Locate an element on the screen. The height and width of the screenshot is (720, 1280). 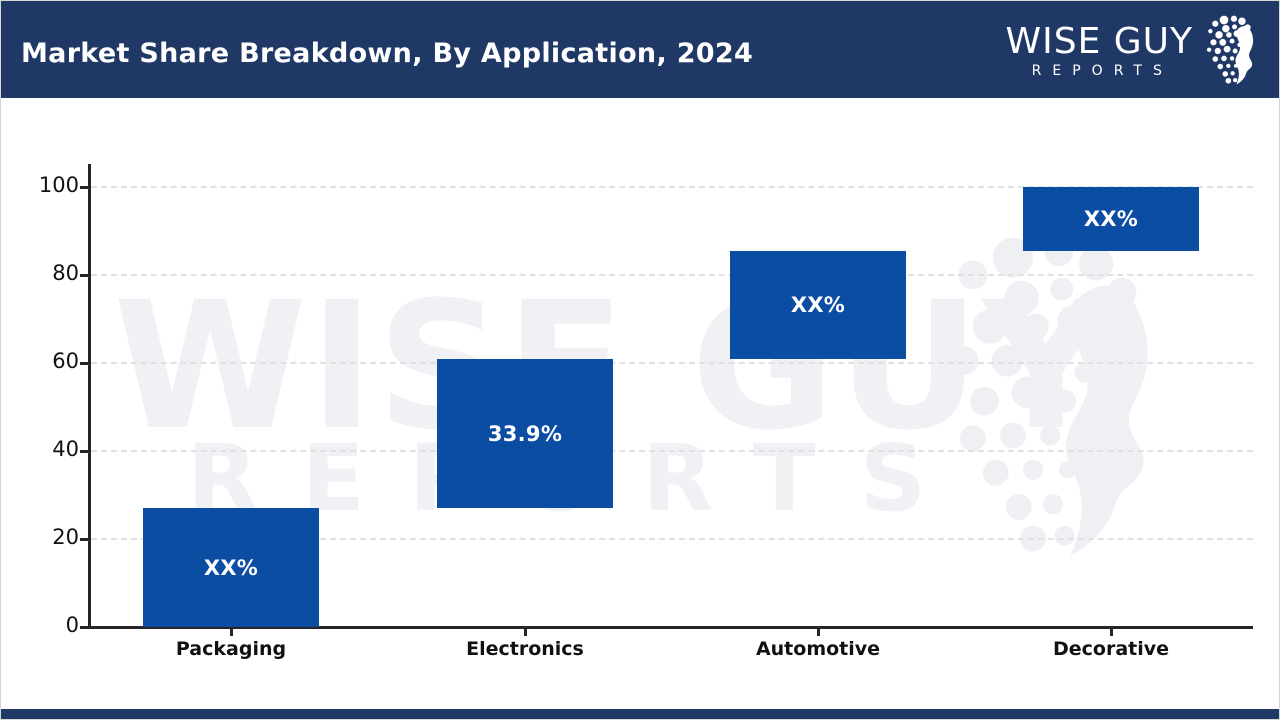
footer-bar is located at coordinates (640, 714).